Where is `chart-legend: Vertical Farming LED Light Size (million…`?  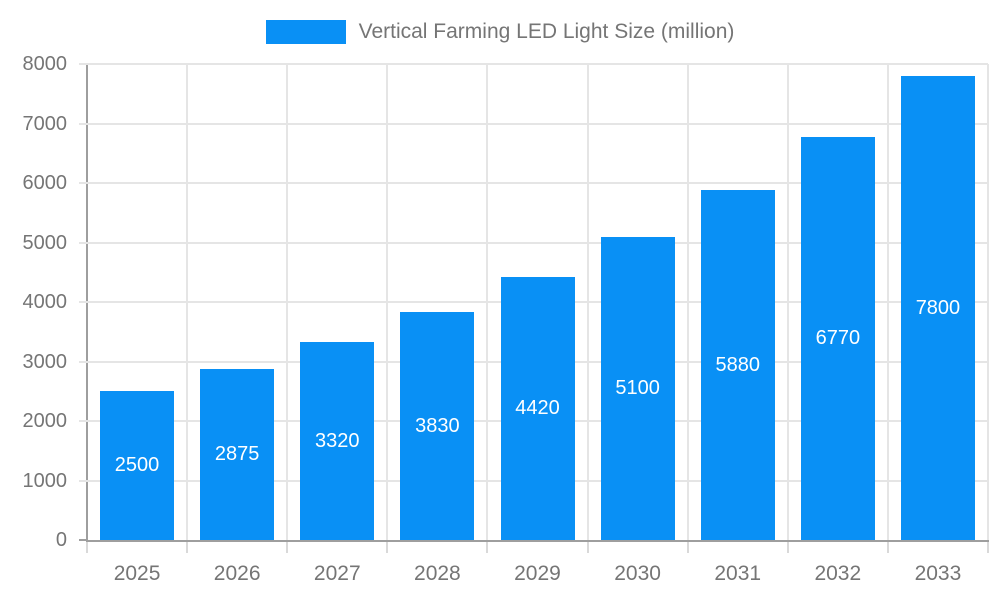
chart-legend: Vertical Farming LED Light Size (million… is located at coordinates (500, 32).